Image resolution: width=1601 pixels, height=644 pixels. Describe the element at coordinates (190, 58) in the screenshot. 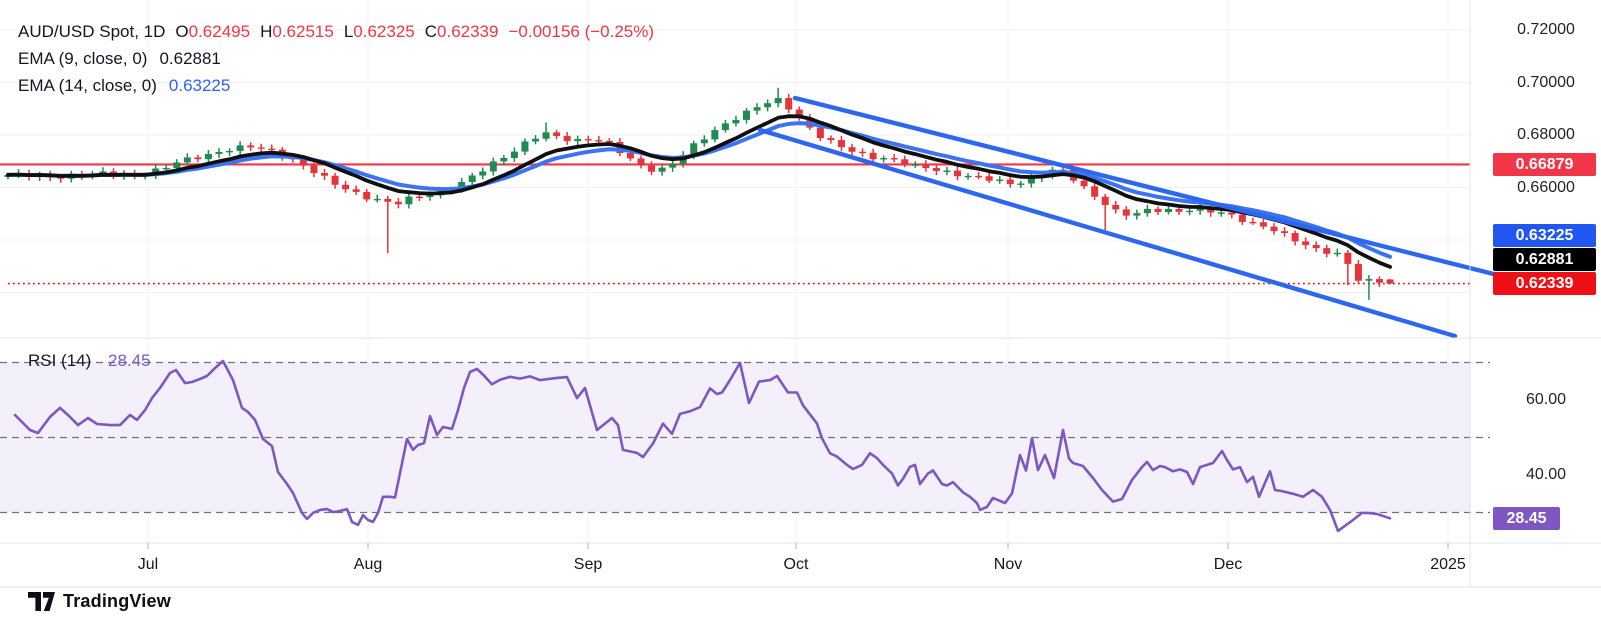

I see `ema9-value: 0.62881` at that location.